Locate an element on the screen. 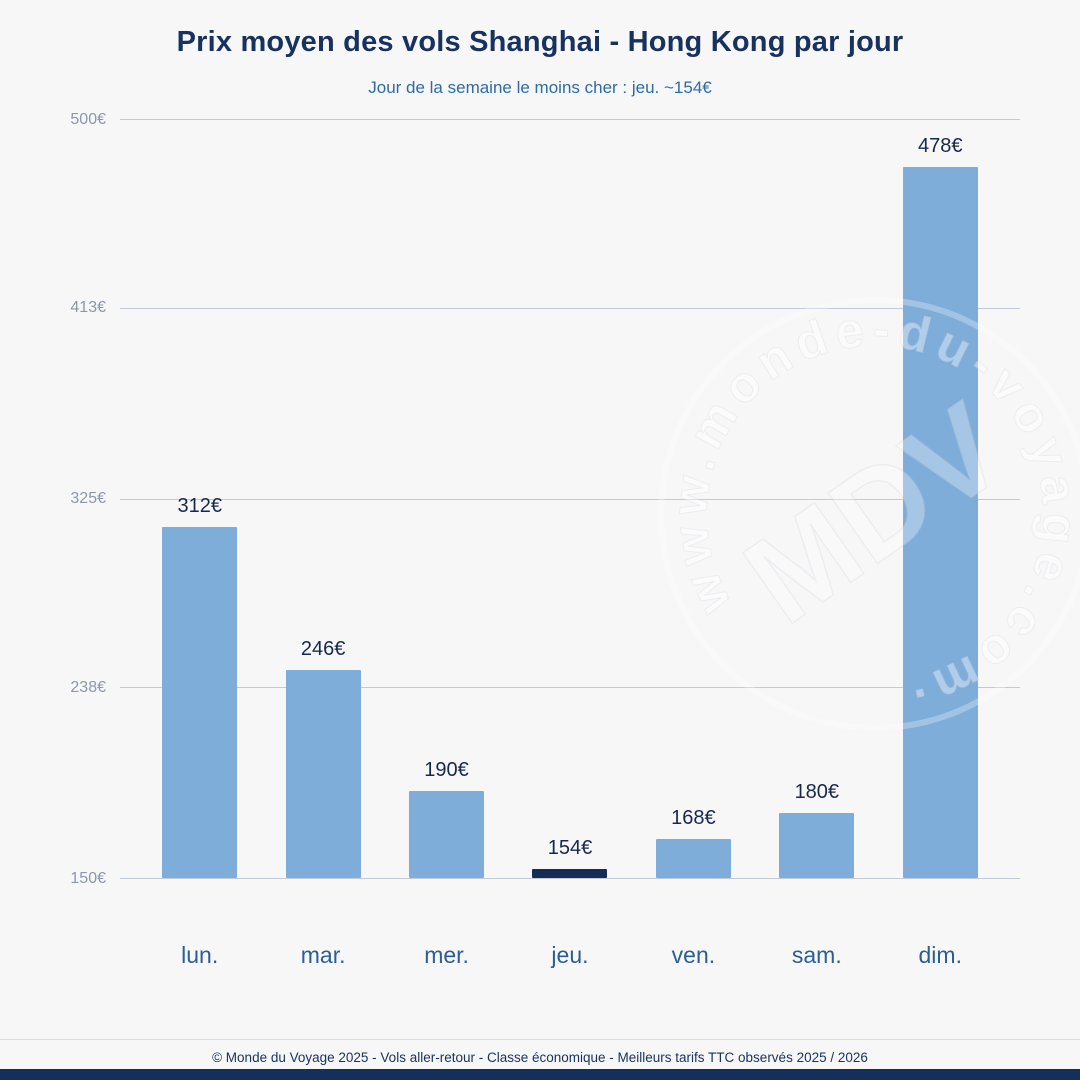 This screenshot has height=1080, width=1080. bar-column: 168€ is located at coordinates (693, 498).